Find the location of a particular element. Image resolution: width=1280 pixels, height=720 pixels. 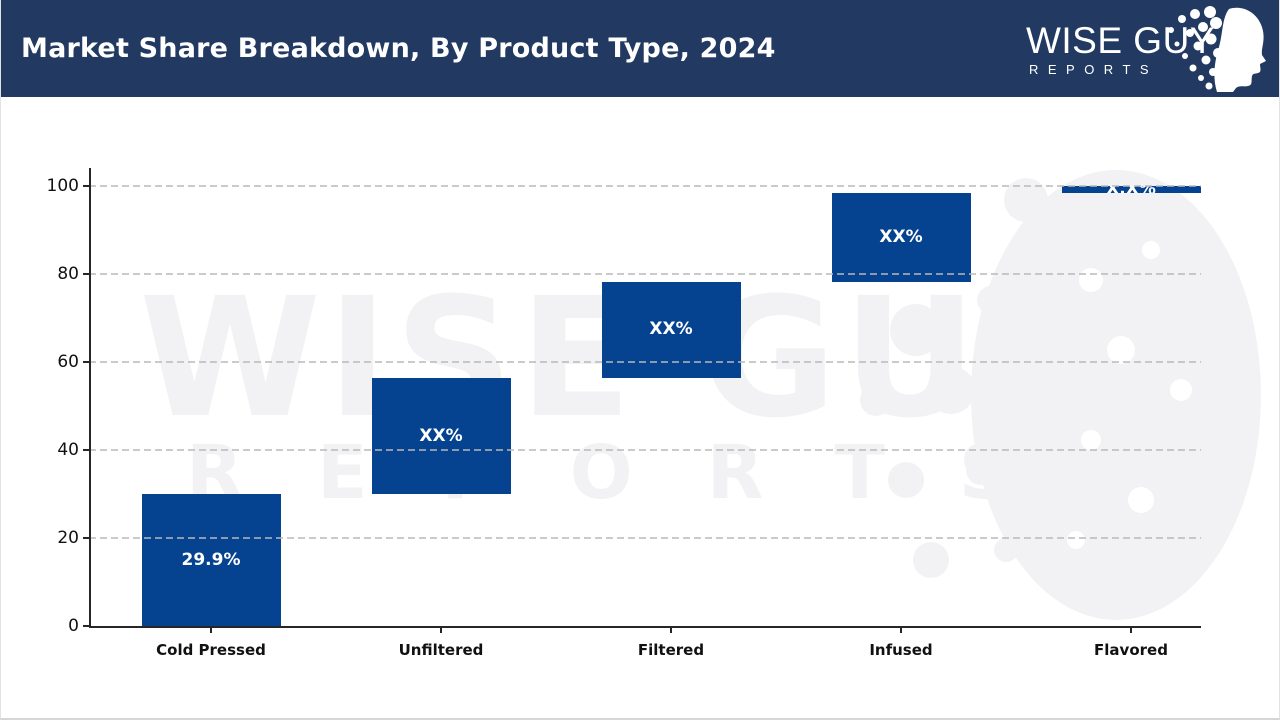

wise-guy-reports-logo: WISE GUY REPORTS is located at coordinates (1139, 49).